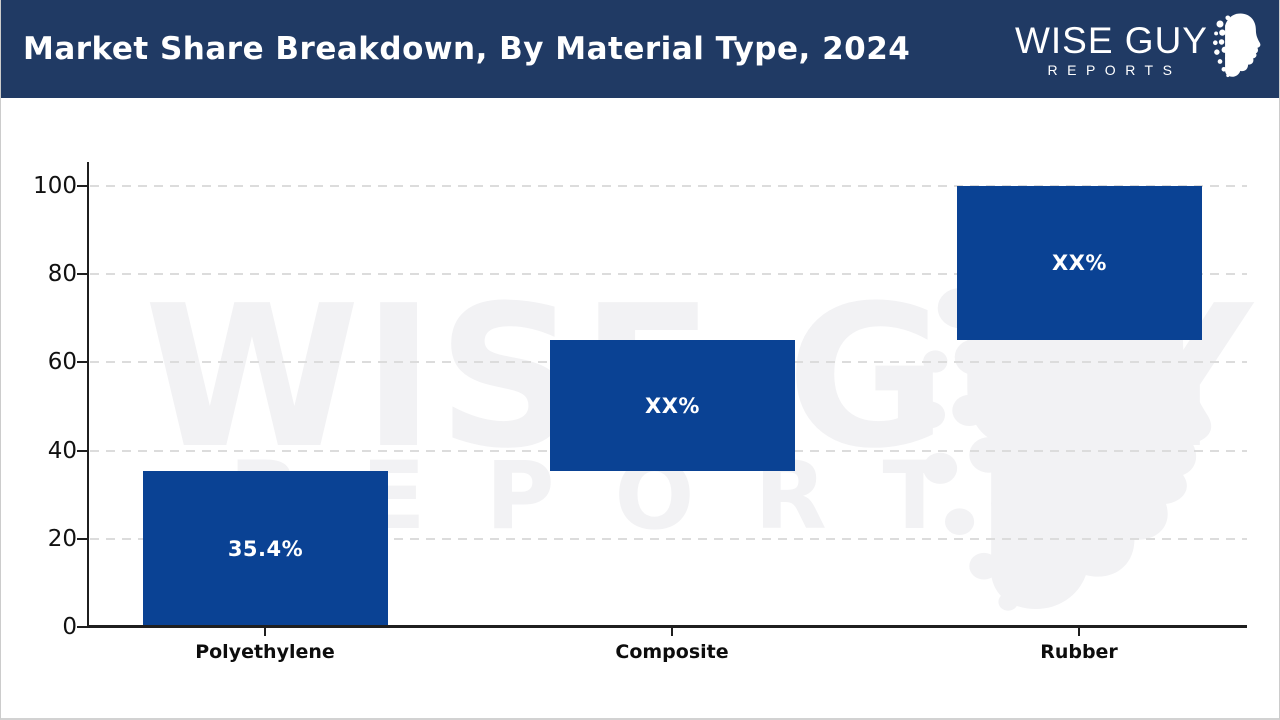 The height and width of the screenshot is (720, 1280). Describe the element at coordinates (667, 626) in the screenshot. I see `x-axis-line` at that location.